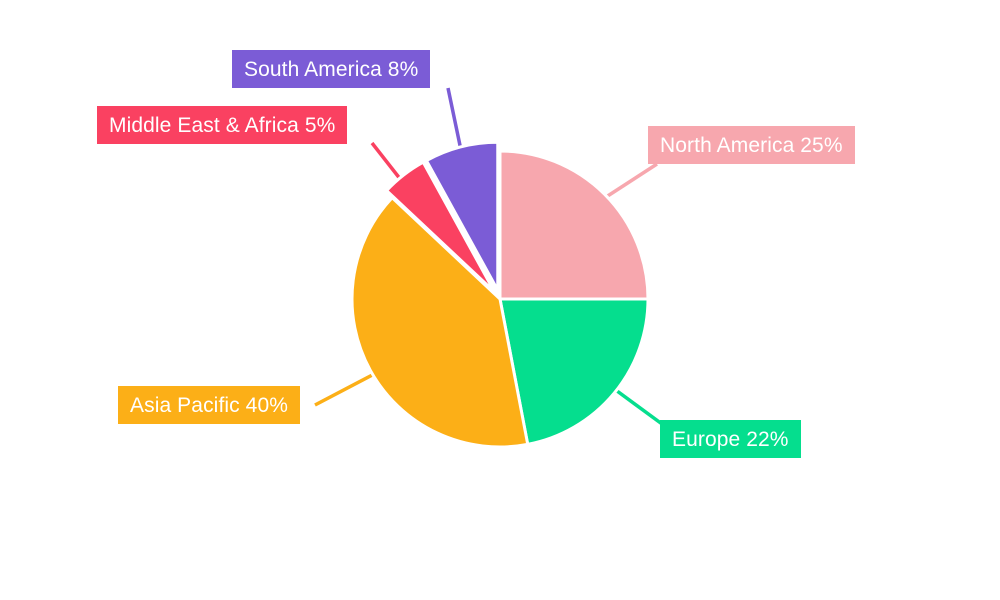  What do you see at coordinates (637, 406) in the screenshot?
I see `leader-line-europe` at bounding box center [637, 406].